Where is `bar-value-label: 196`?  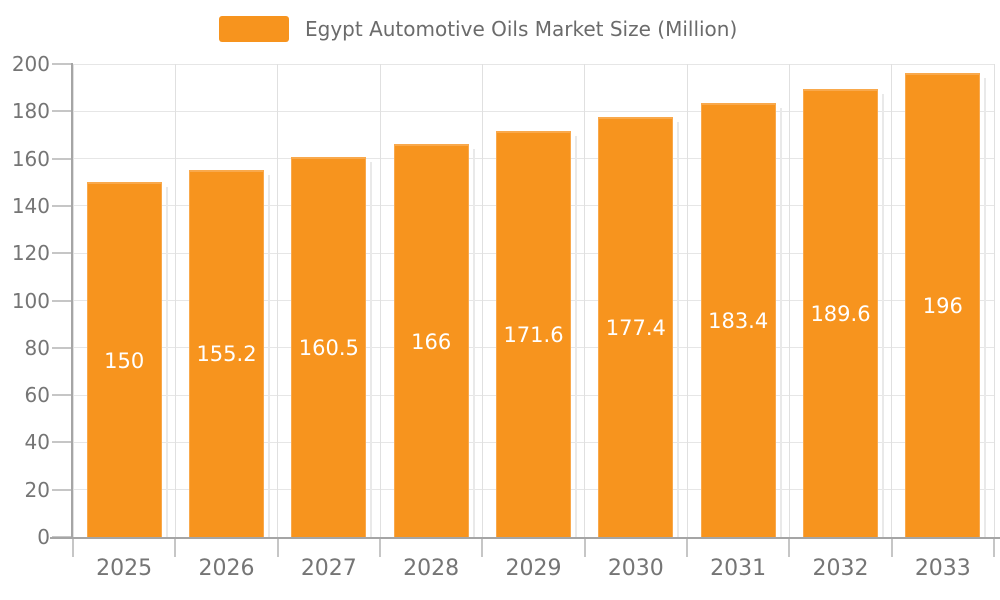
bar-value-label: 196 is located at coordinates (942, 306).